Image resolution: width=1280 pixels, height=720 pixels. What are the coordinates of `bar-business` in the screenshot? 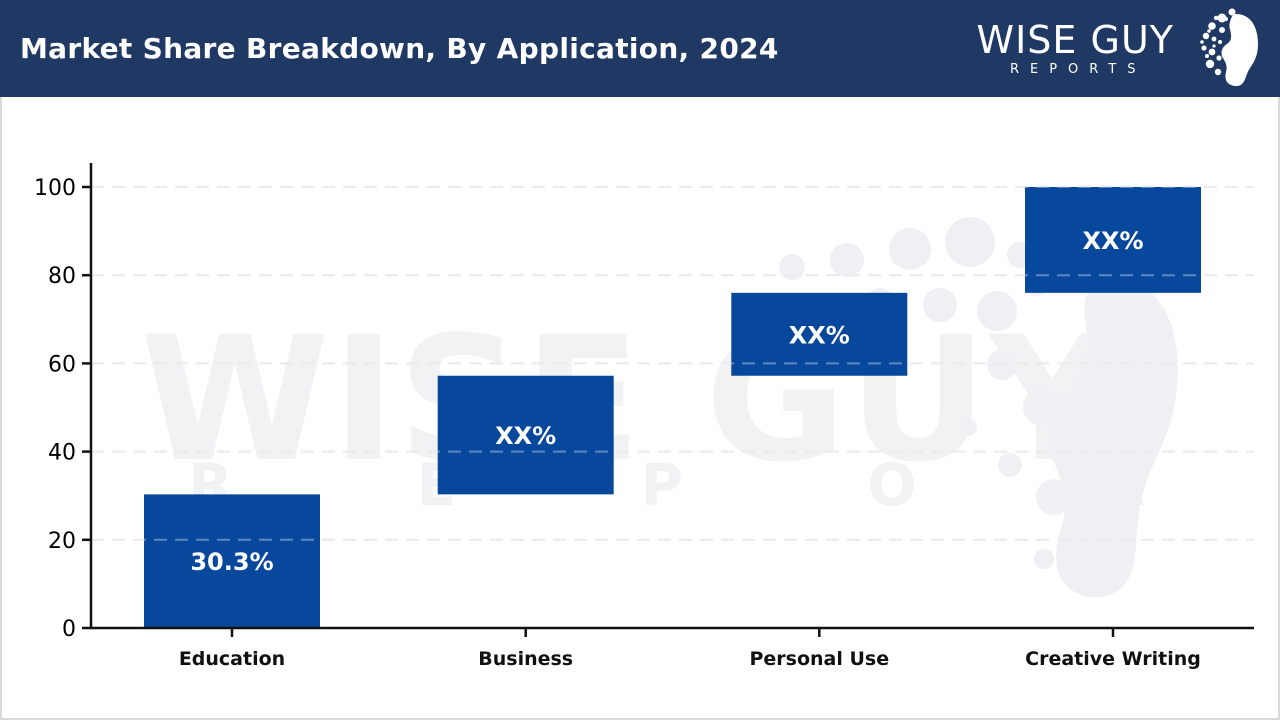 It's located at (525, 435).